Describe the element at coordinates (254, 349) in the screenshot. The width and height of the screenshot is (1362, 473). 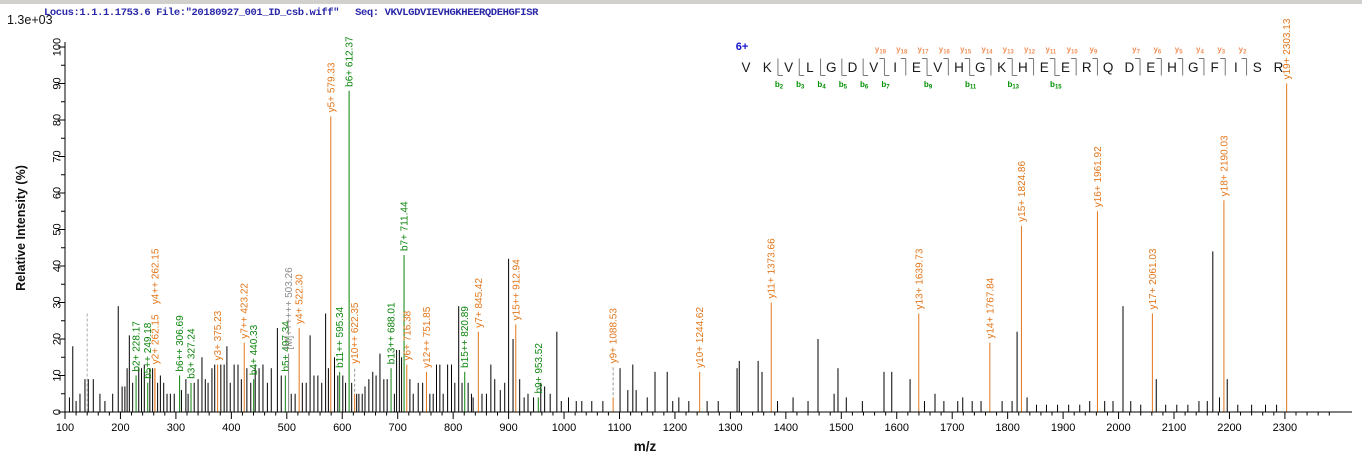
I see `peak-label: b4+ 440.33` at that location.